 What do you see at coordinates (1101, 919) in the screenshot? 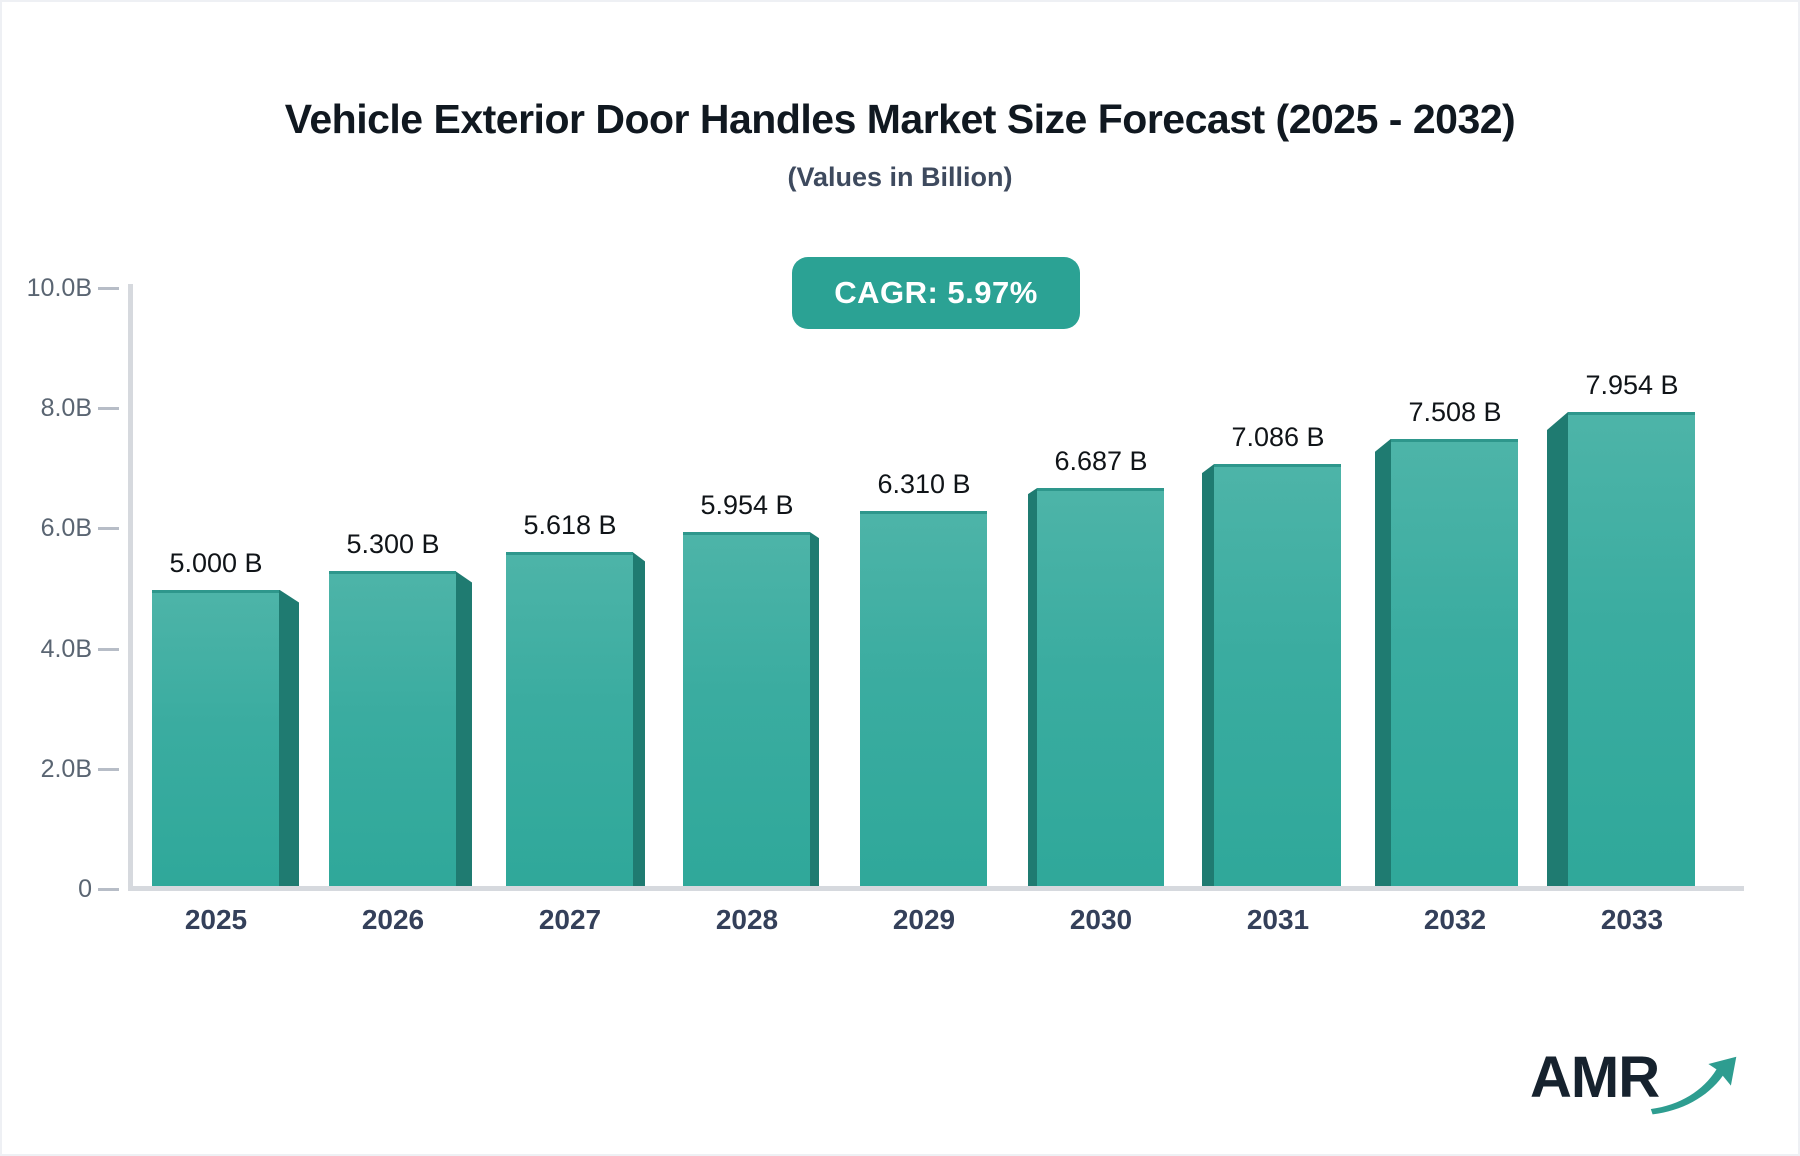
I see `x-axis-label: 2030` at bounding box center [1101, 919].